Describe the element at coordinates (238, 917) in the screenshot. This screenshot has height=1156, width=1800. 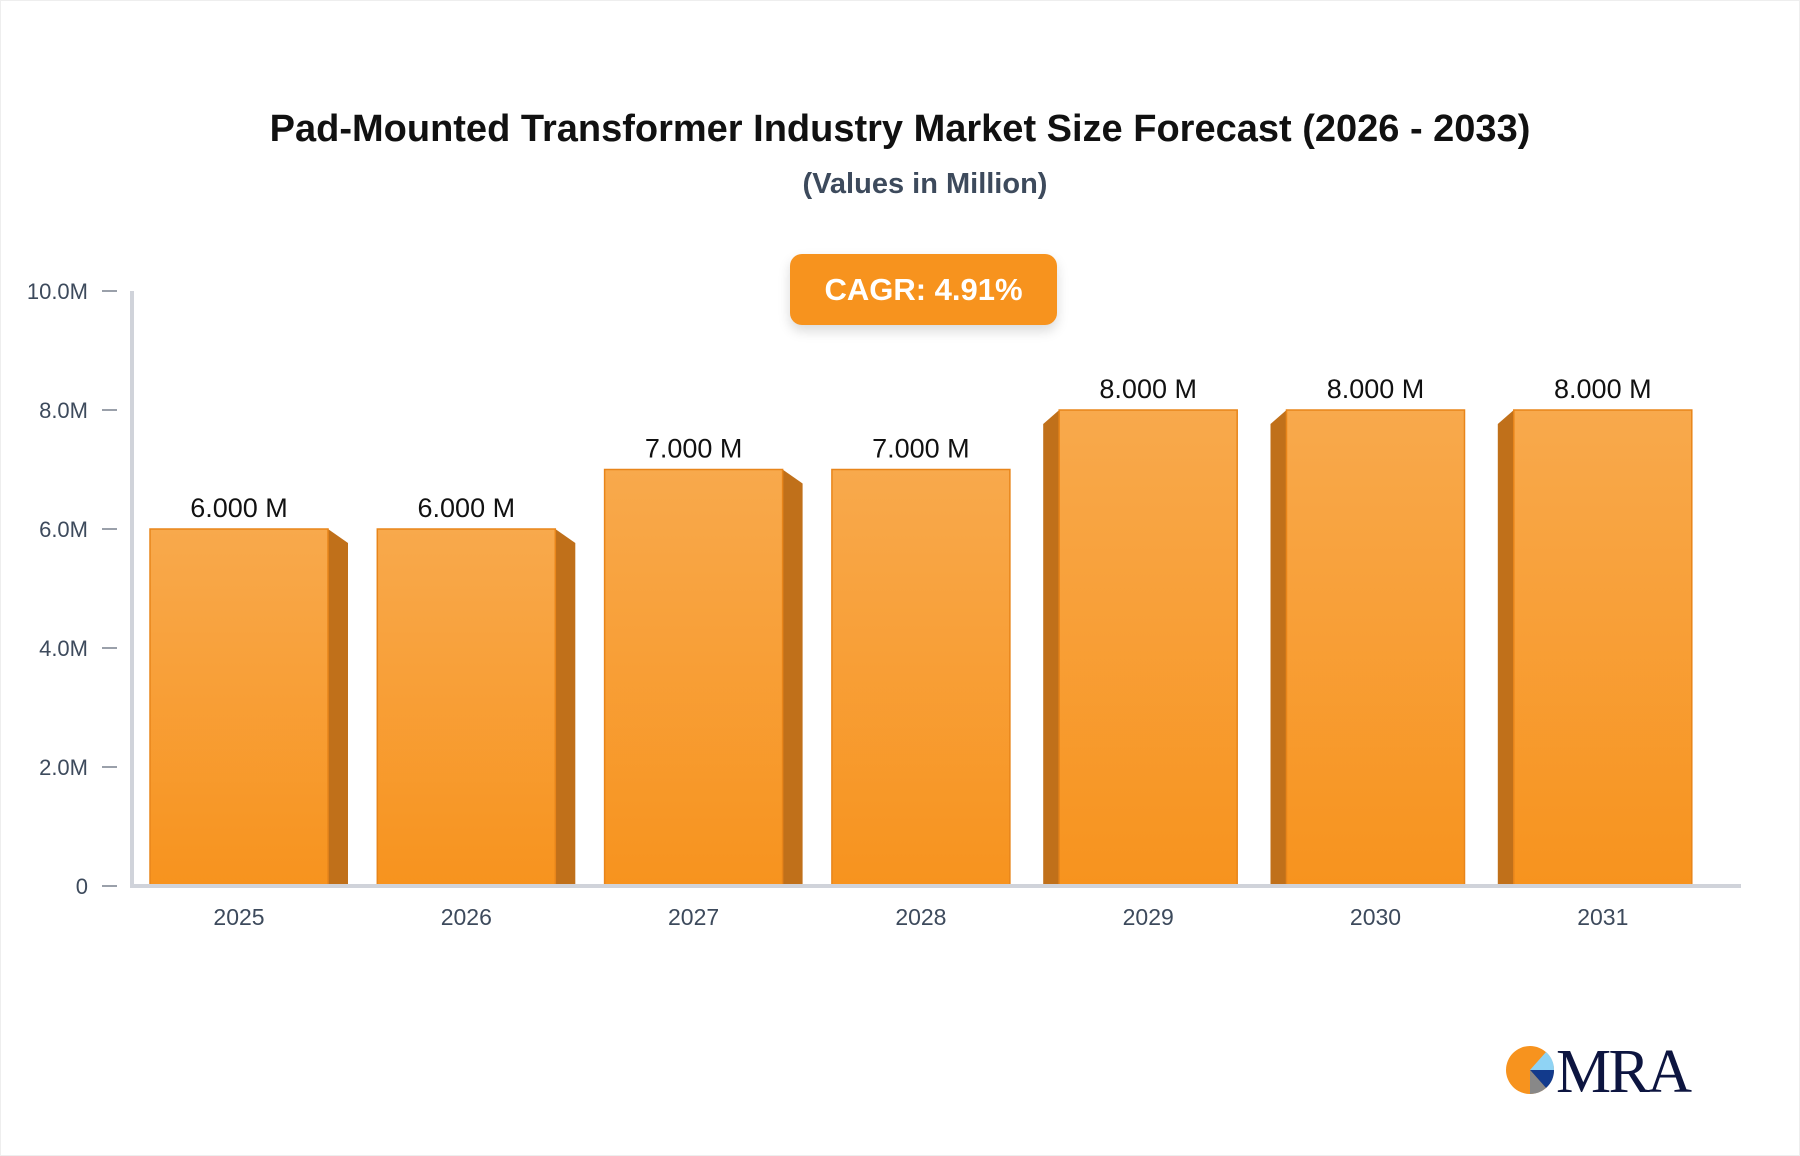
I see `x-tick-label: 2025` at that location.